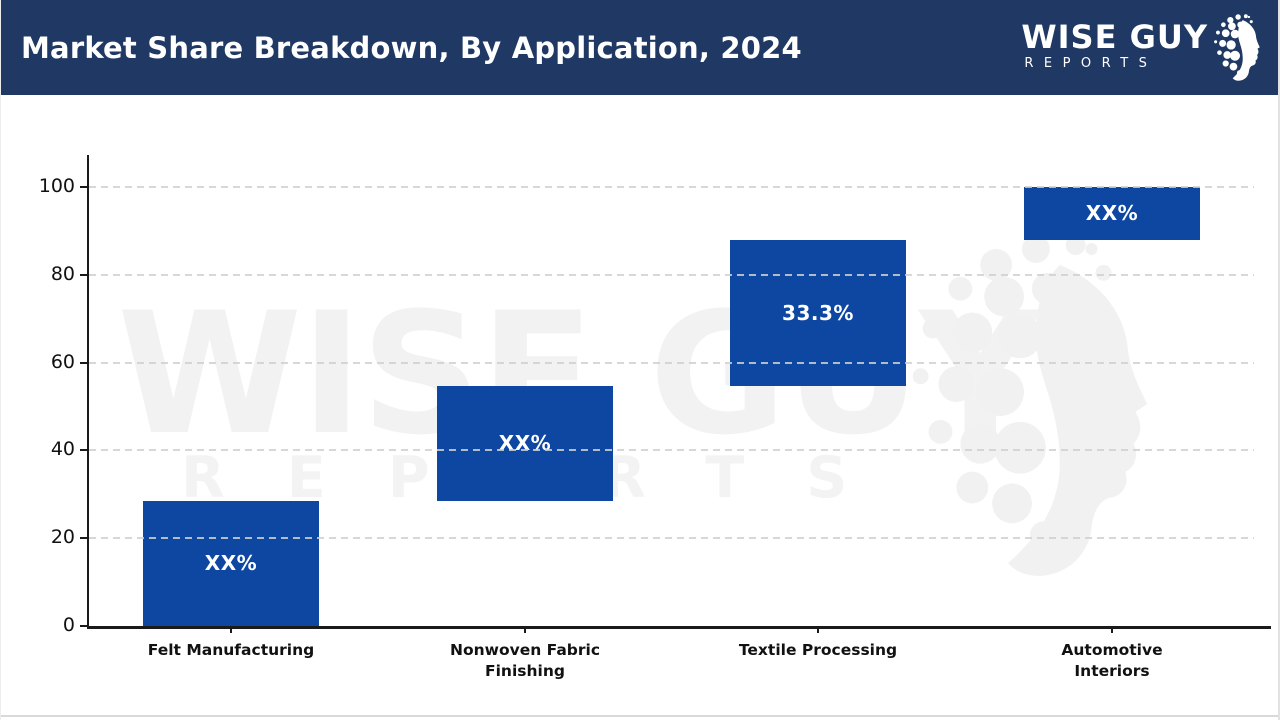 The width and height of the screenshot is (1280, 720). What do you see at coordinates (68, 625) in the screenshot?
I see `y-tick-label-0: 0` at bounding box center [68, 625].